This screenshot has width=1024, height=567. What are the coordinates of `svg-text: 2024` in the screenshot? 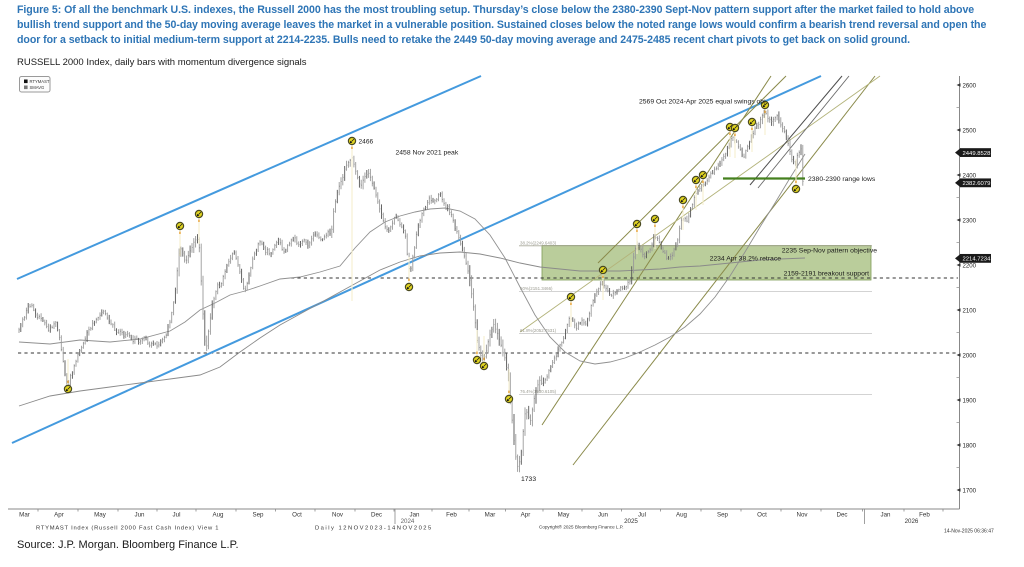 It's located at (408, 521).